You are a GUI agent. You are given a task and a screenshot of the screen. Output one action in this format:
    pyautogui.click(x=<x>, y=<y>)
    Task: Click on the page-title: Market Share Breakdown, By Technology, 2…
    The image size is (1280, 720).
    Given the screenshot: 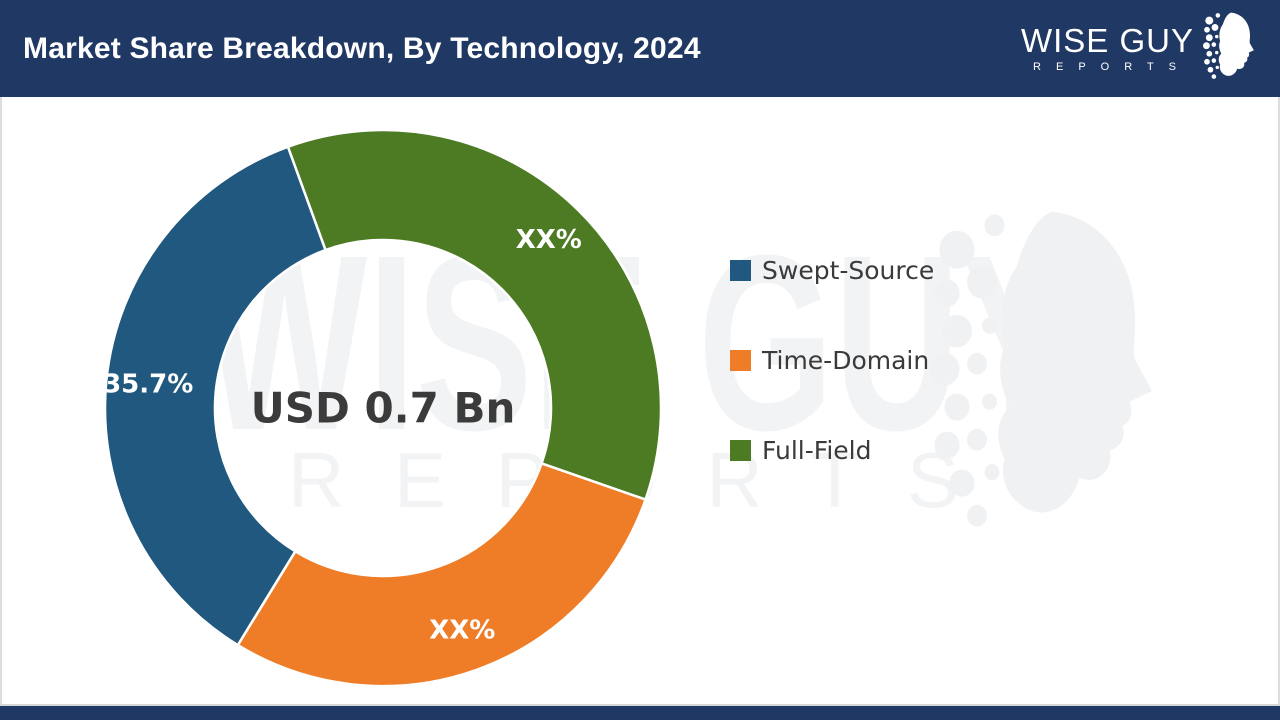 What is the action you would take?
    pyautogui.click(x=362, y=48)
    